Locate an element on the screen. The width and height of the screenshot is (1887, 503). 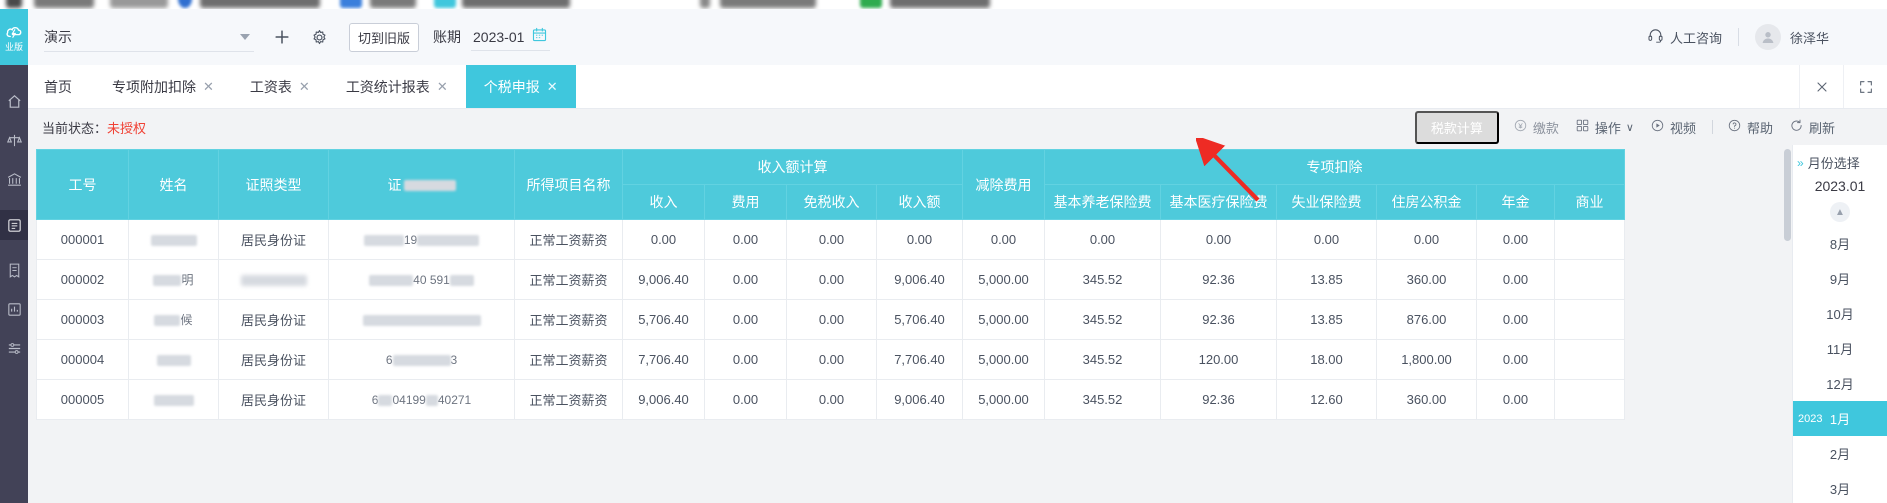
th-tax-free: 免税收入 is located at coordinates (831, 202).